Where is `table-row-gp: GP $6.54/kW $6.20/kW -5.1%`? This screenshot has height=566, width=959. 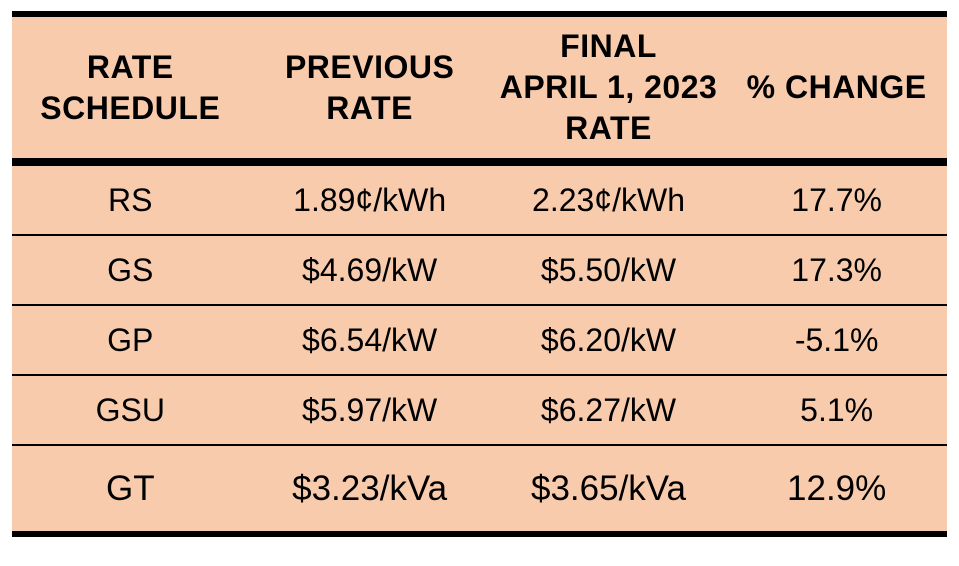
table-row-gp: GP $6.54/kW $6.20/kW -5.1% is located at coordinates (479, 339).